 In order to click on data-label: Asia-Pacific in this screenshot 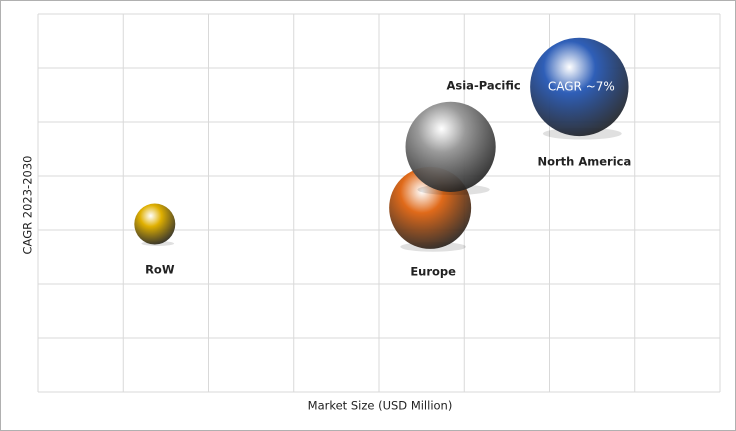, I will do `click(484, 85)`.